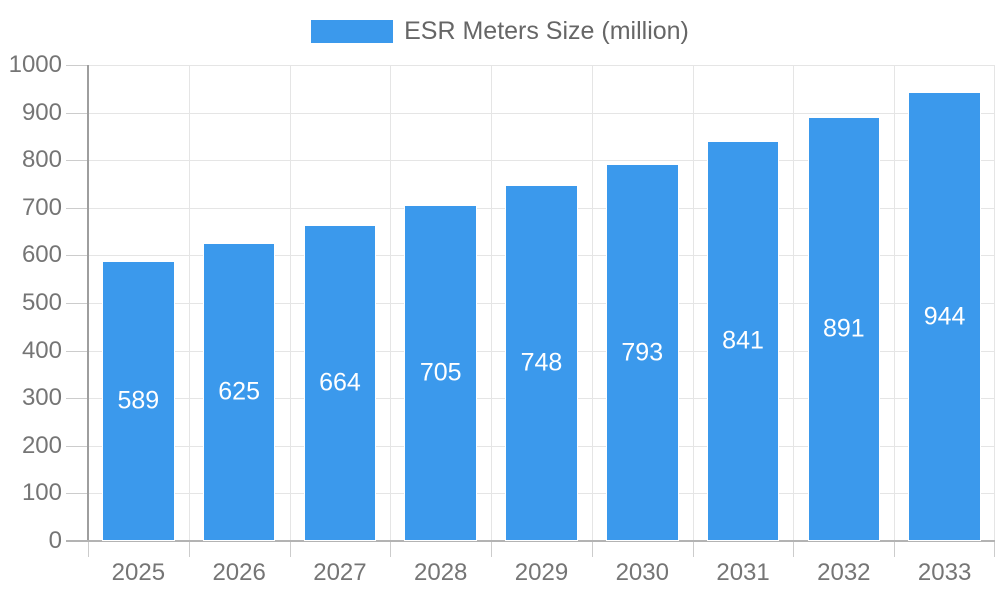 The height and width of the screenshot is (600, 1000). I want to click on x-axis-label: 2031, so click(743, 572).